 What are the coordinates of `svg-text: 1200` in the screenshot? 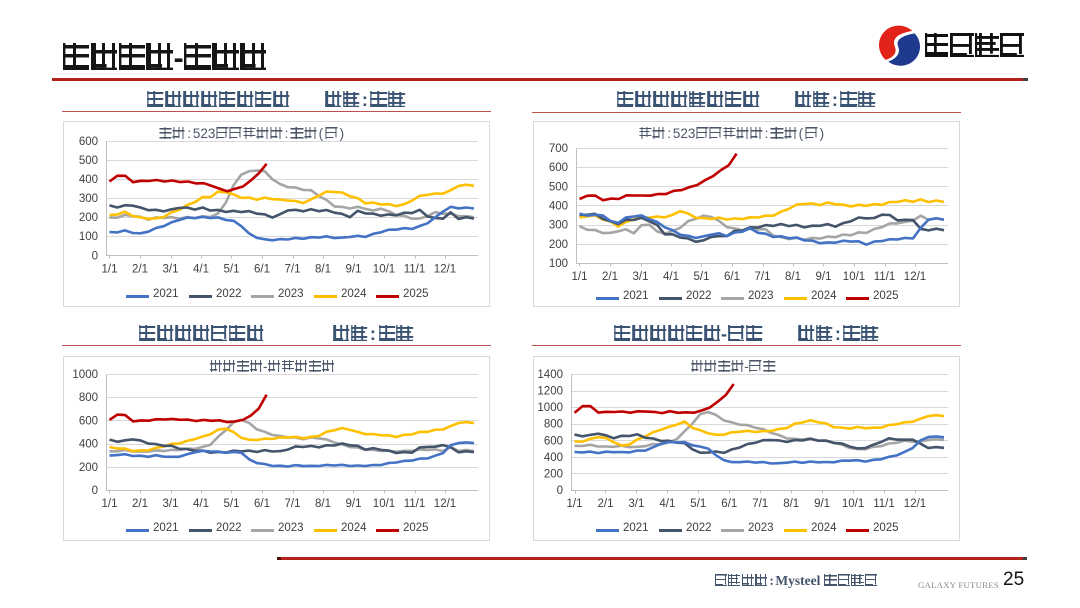 It's located at (550, 392).